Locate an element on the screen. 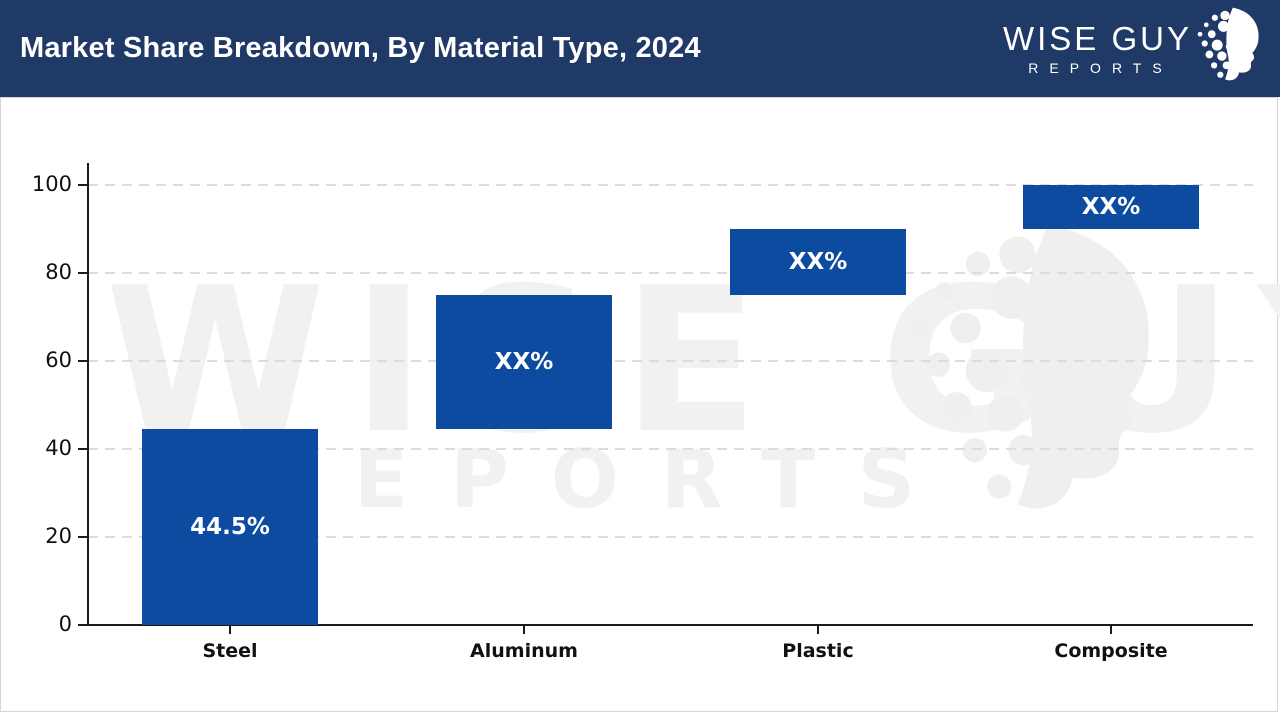 This screenshot has height=720, width=1280. y-axis-spine is located at coordinates (88, 394).